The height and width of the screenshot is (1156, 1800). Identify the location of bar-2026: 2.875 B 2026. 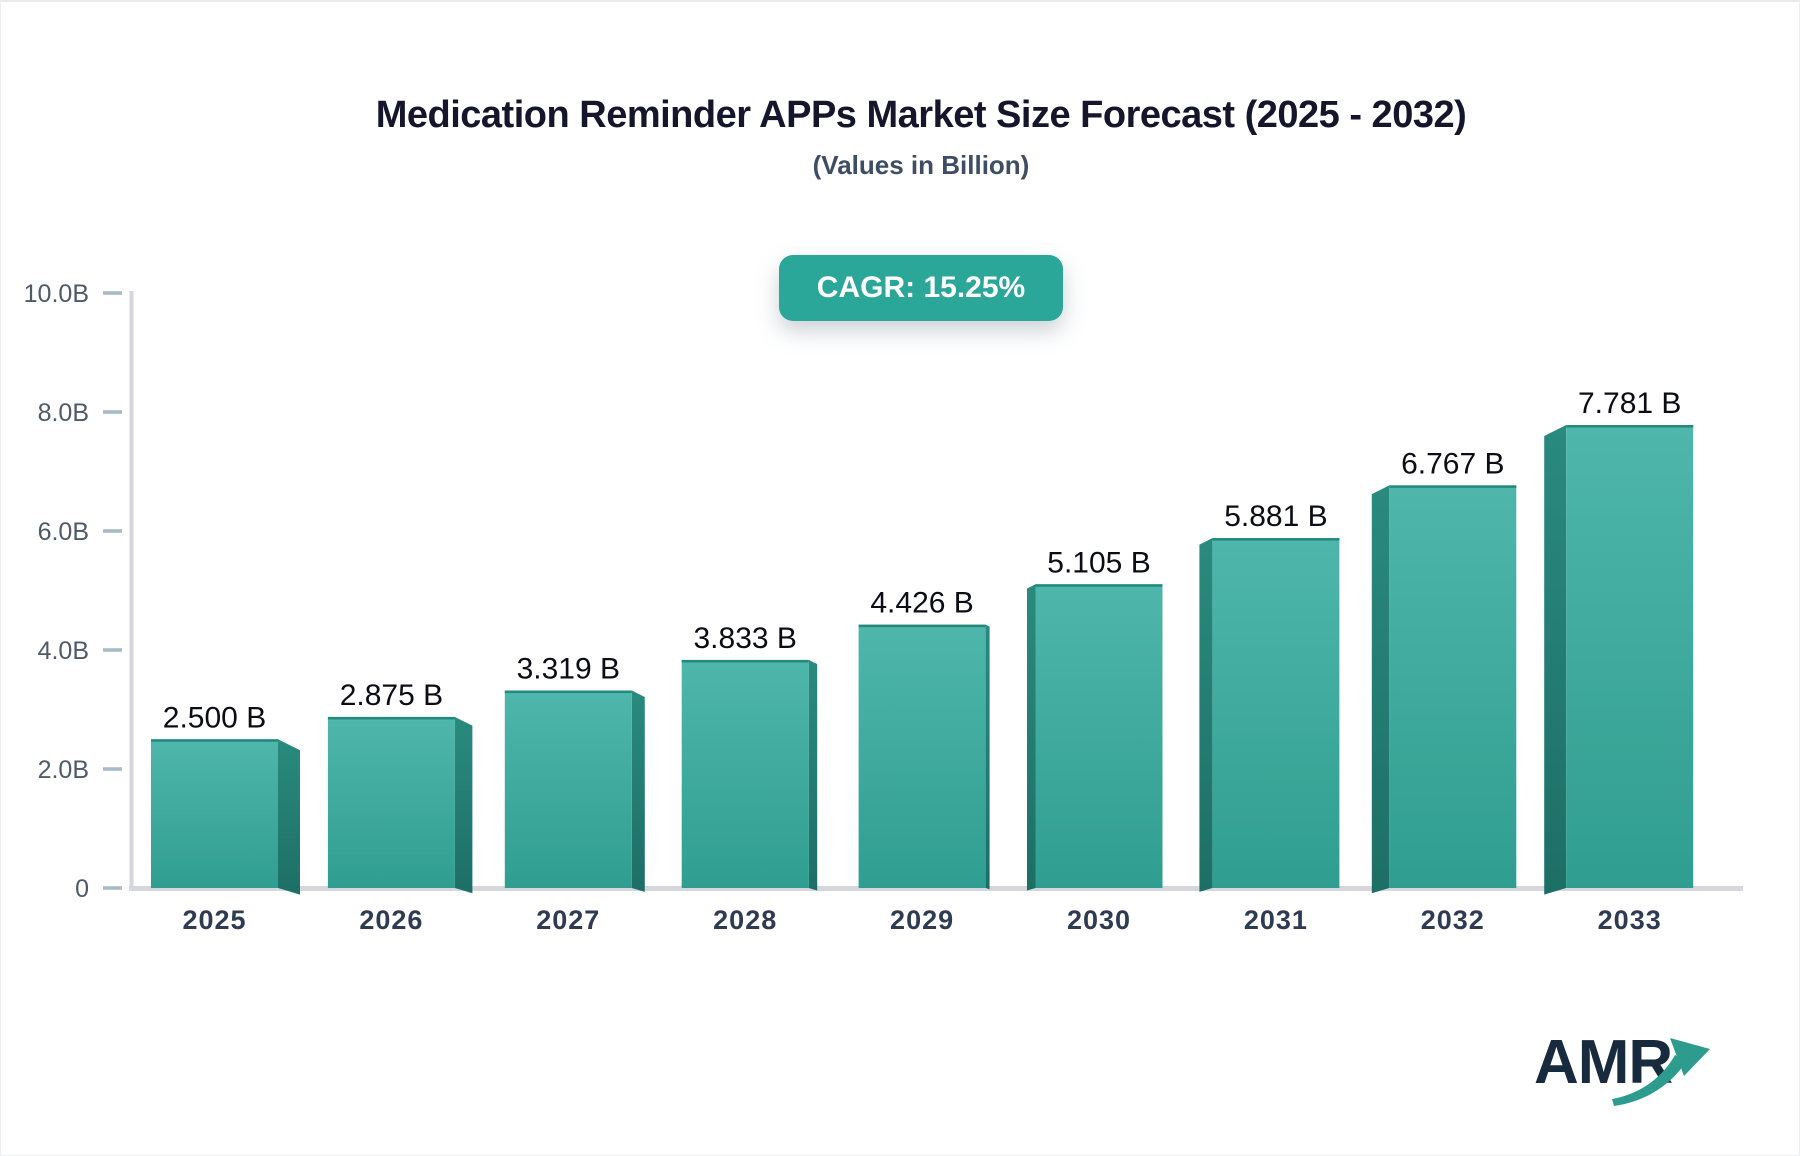
(400, 807).